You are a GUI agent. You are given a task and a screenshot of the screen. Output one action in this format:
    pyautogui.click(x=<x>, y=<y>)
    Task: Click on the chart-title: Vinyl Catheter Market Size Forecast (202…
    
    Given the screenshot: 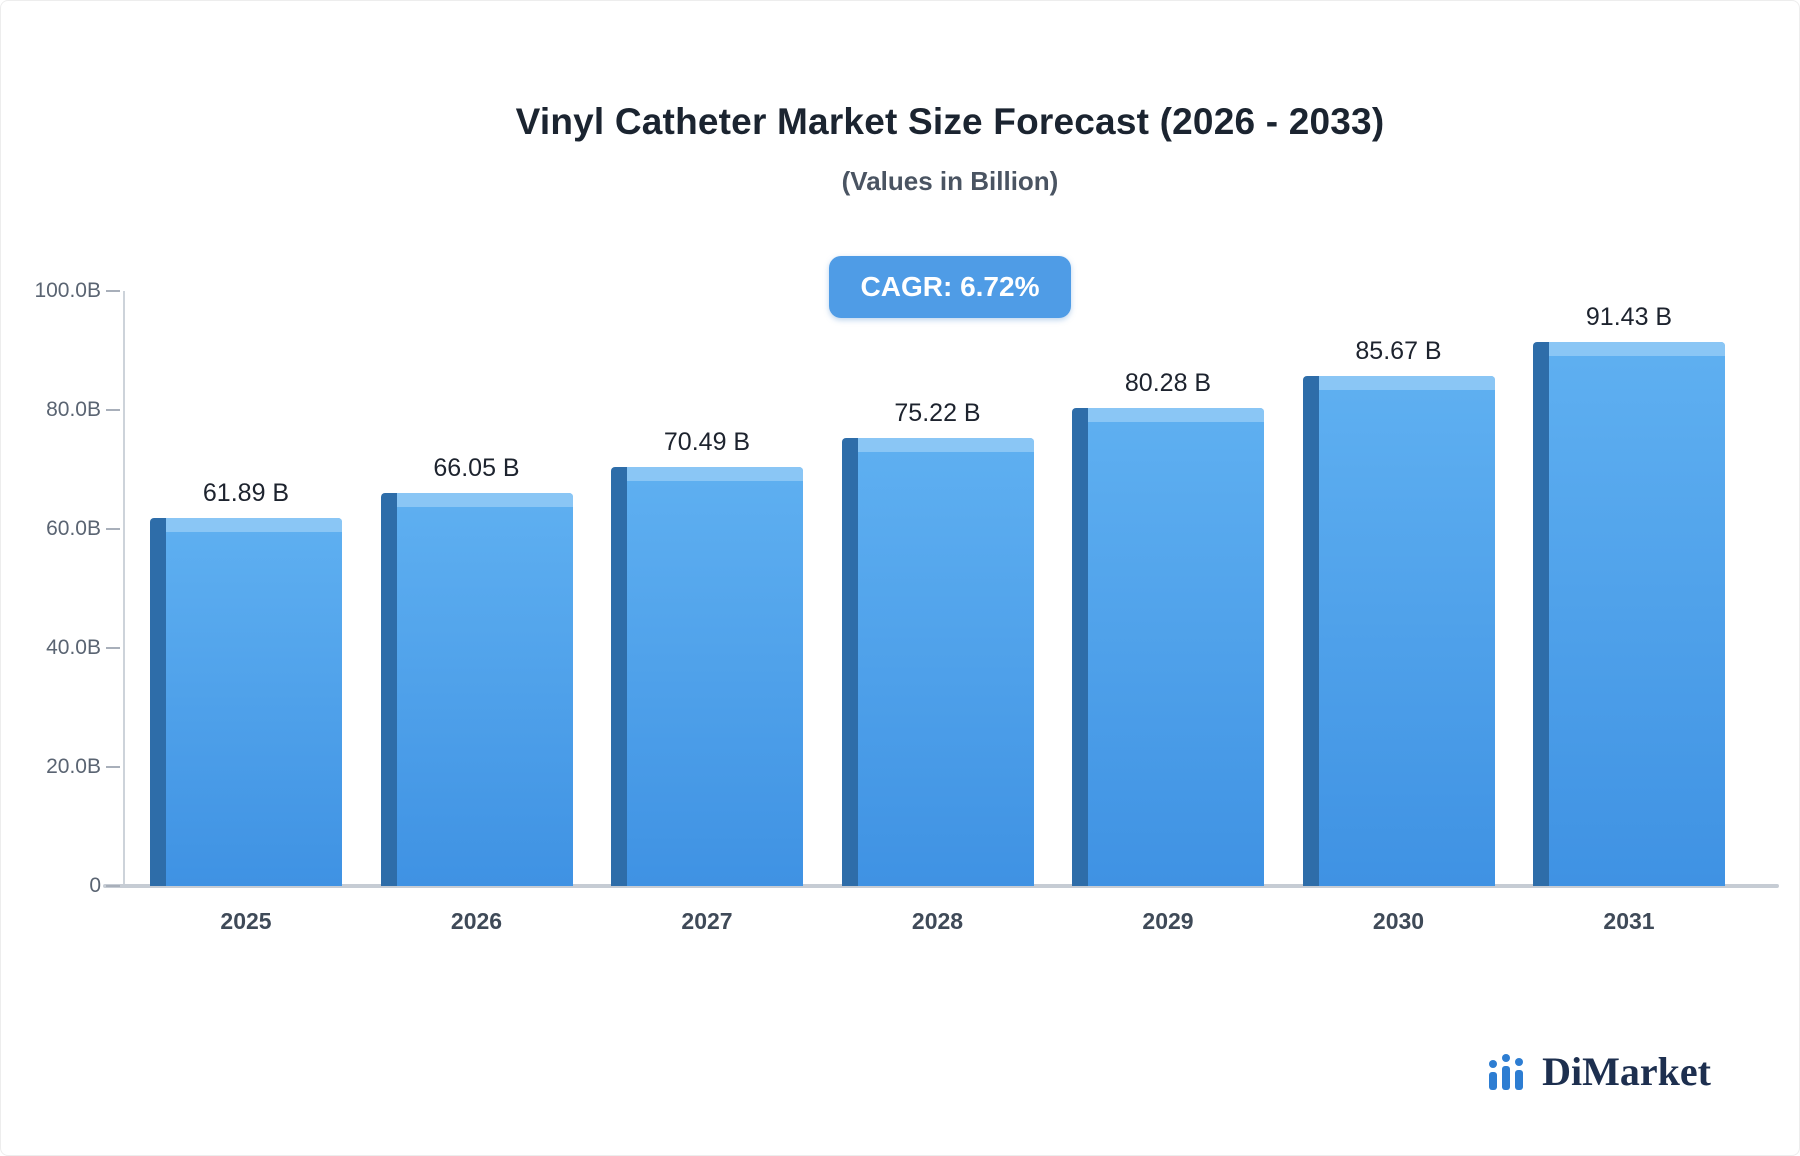 What is the action you would take?
    pyautogui.click(x=950, y=121)
    